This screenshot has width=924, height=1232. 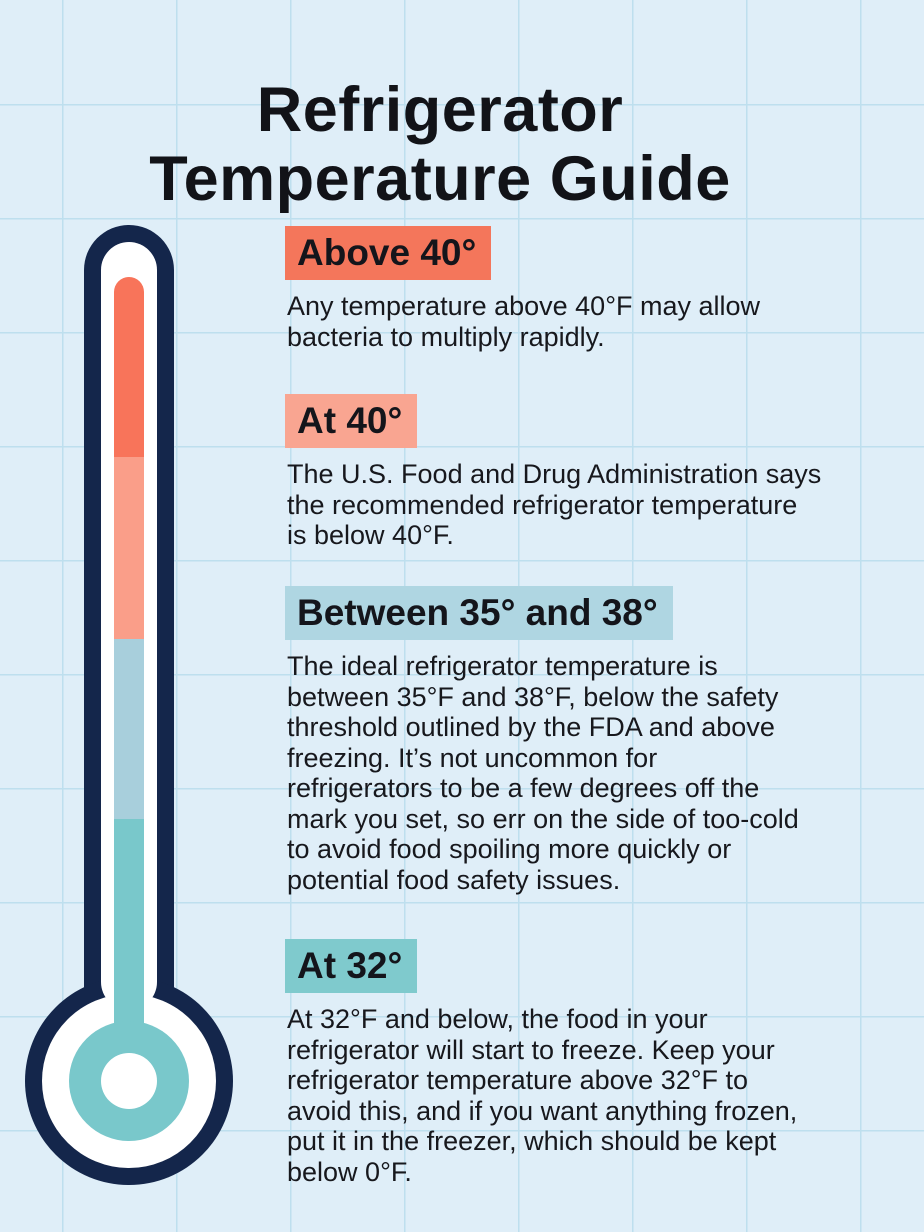 I want to click on section-heading-badge: At 40°, so click(x=351, y=421).